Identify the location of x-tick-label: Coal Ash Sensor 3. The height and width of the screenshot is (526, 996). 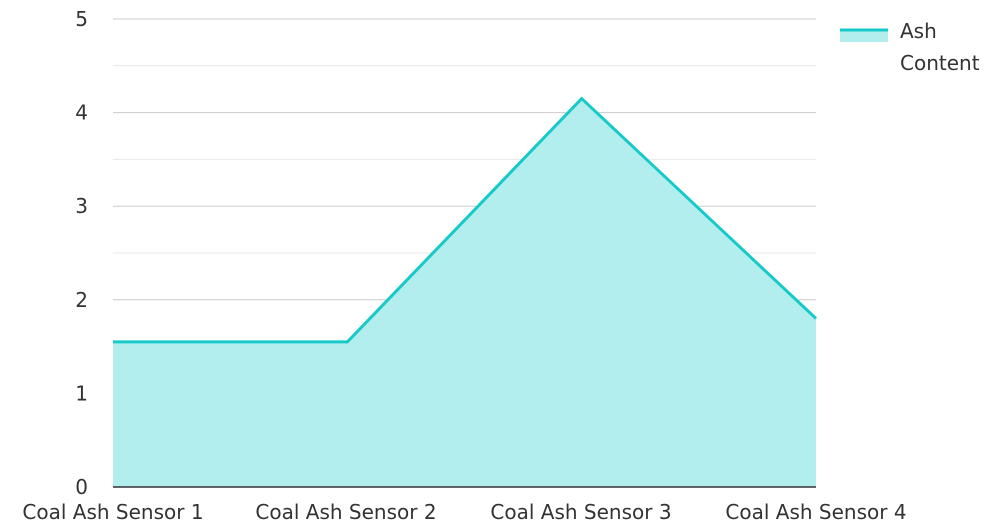
(580, 512).